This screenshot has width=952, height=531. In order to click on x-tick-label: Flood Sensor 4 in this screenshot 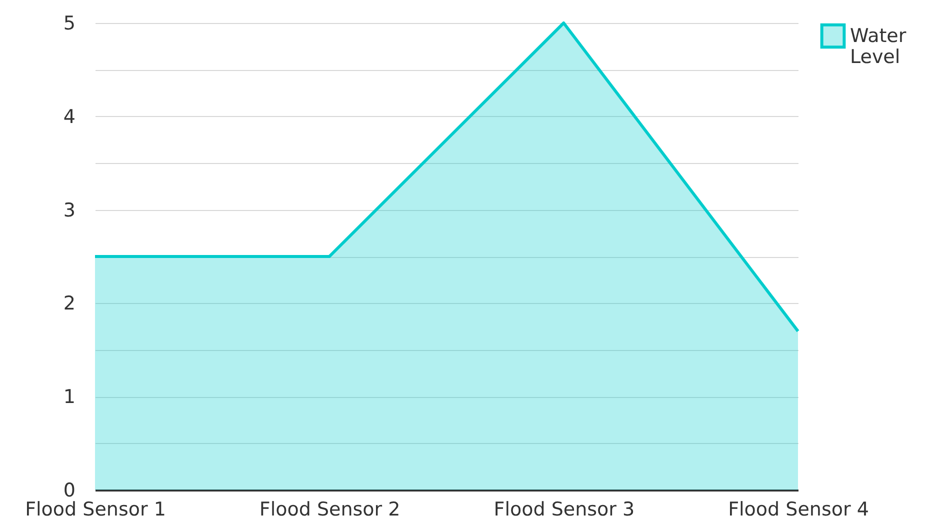, I will do `click(798, 509)`.